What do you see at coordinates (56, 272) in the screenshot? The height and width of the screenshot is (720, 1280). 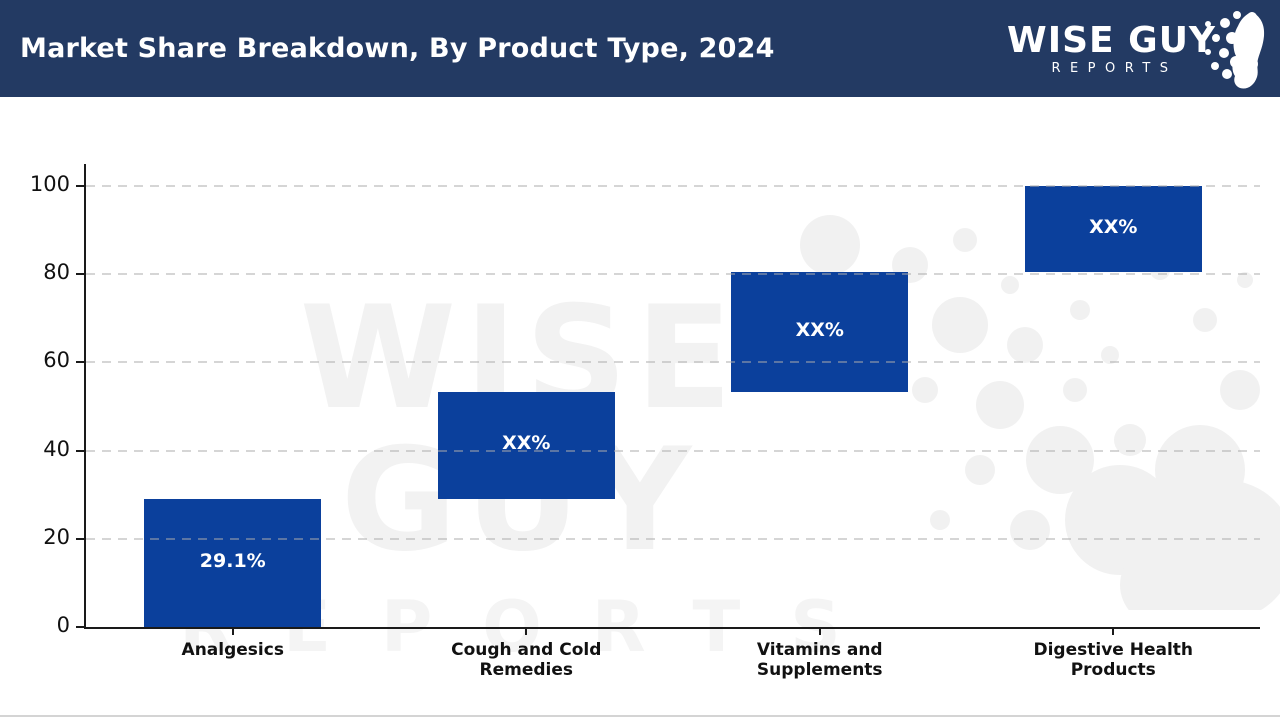 I see `y-tick-label: 80` at bounding box center [56, 272].